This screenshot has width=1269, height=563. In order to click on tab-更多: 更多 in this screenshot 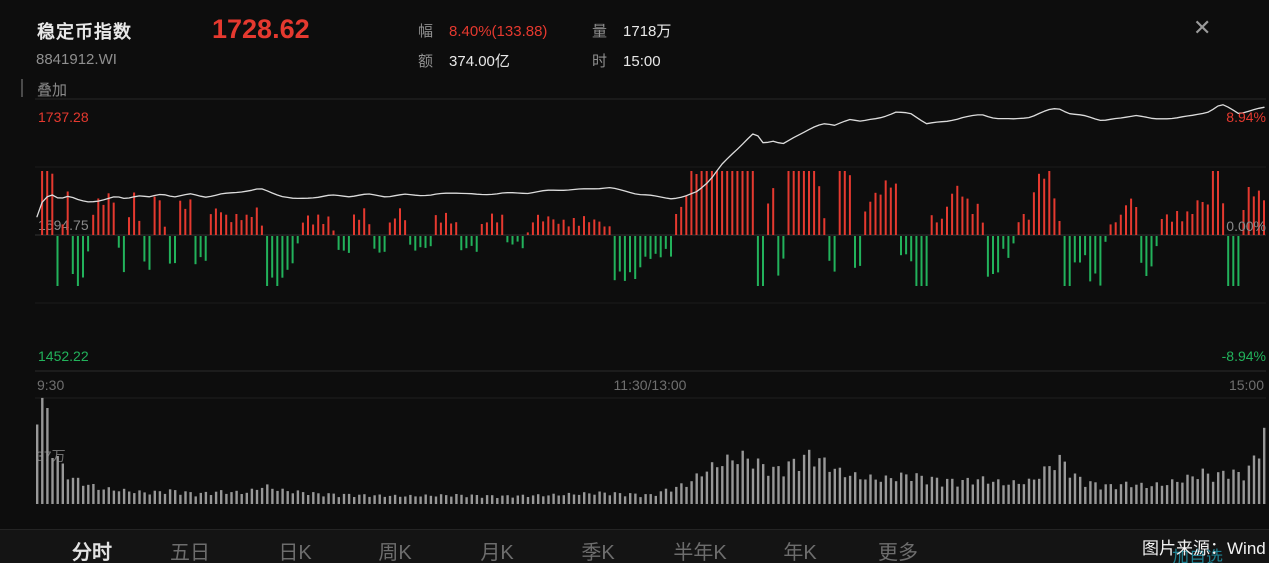, I will do `click(898, 552)`.